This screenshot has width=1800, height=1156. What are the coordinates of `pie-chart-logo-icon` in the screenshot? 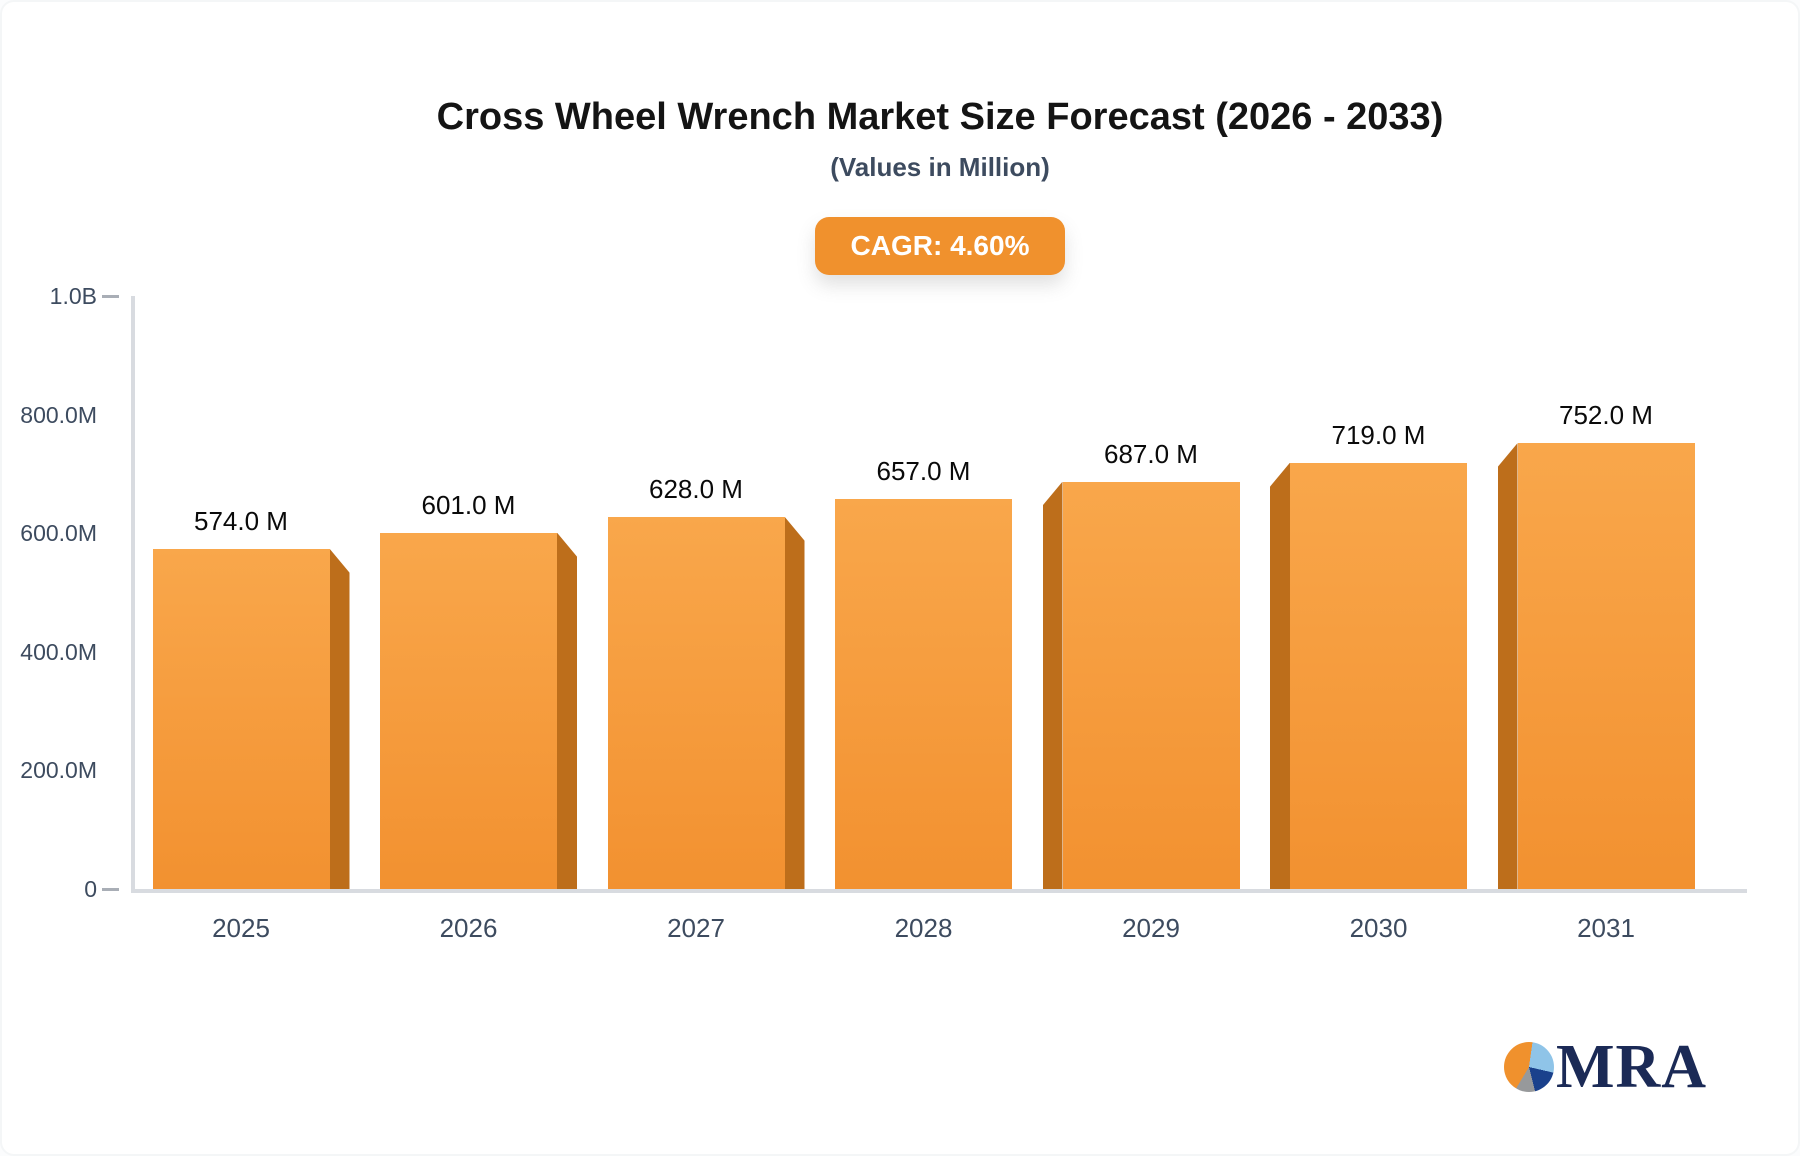 It's located at (1529, 1067).